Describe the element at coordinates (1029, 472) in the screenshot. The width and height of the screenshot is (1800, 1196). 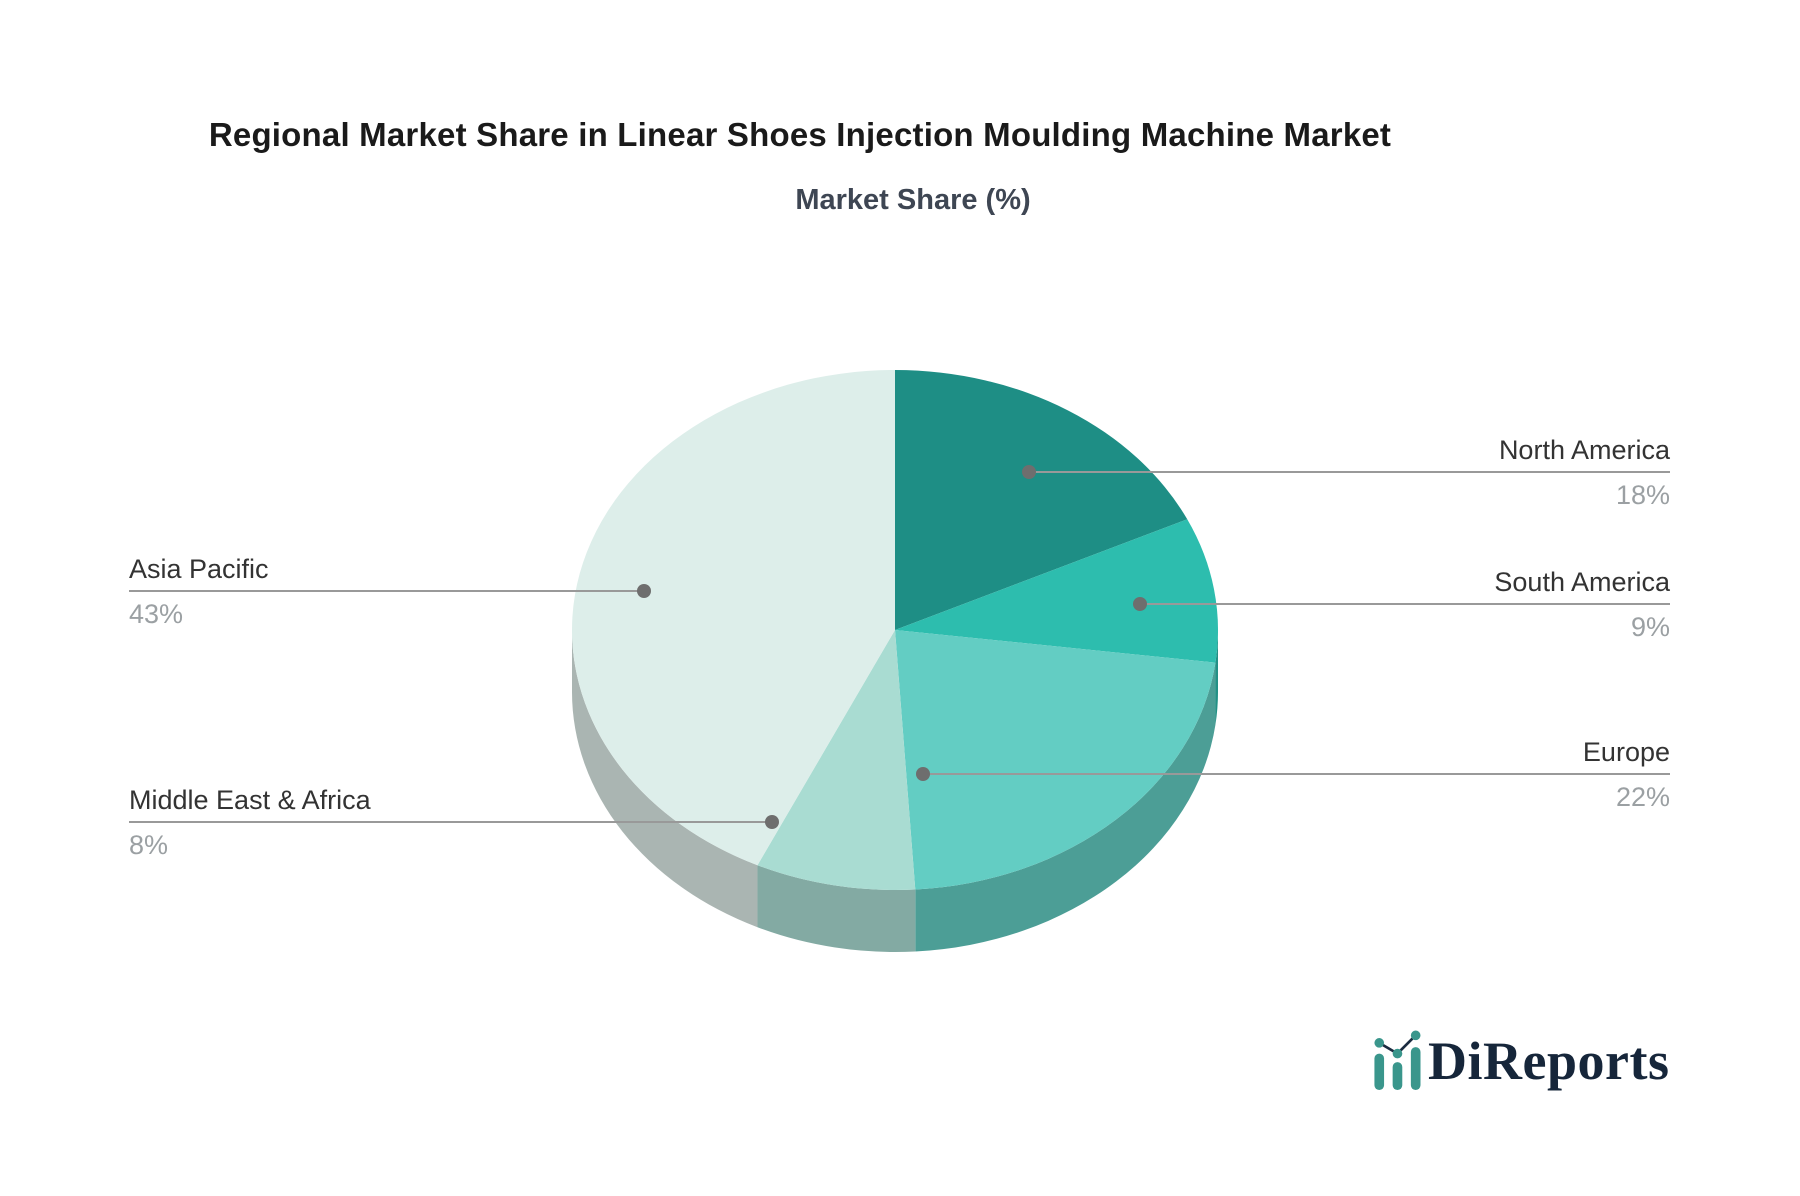
I see `leader-dot-north-america` at that location.